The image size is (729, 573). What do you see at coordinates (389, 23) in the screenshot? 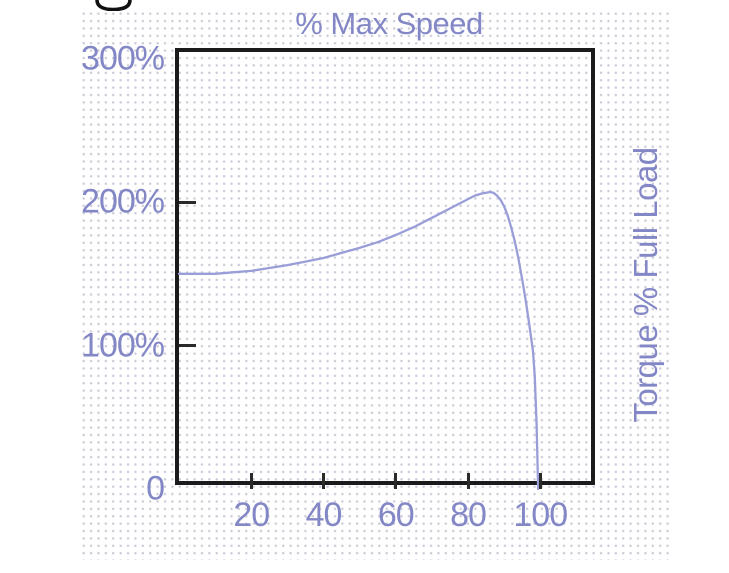
I see `chart-title: % Max Speed` at bounding box center [389, 23].